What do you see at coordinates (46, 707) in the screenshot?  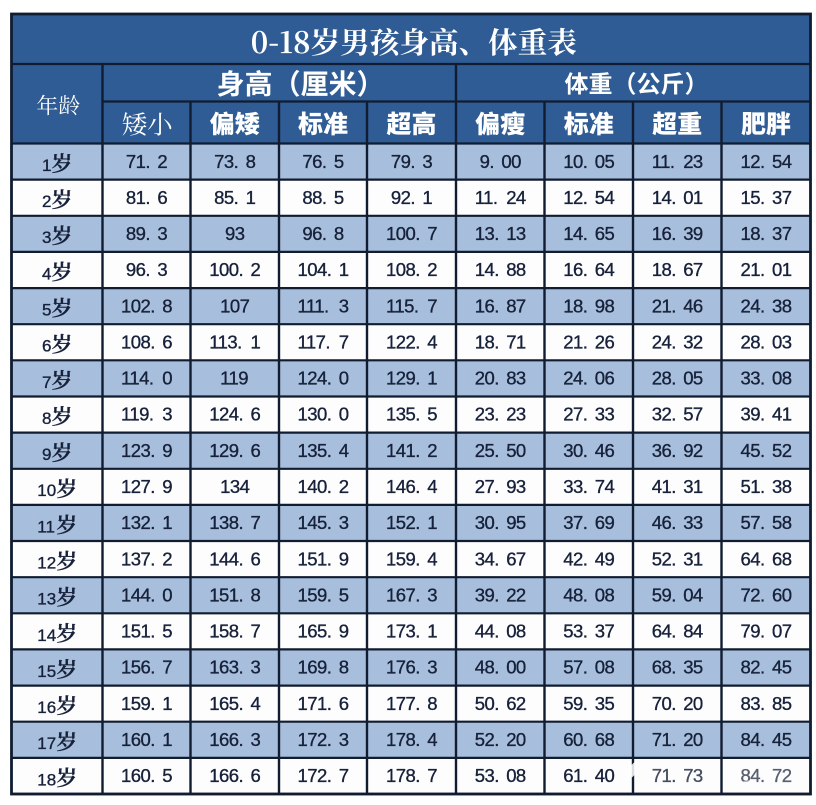 I see `svg-text: 16` at bounding box center [46, 707].